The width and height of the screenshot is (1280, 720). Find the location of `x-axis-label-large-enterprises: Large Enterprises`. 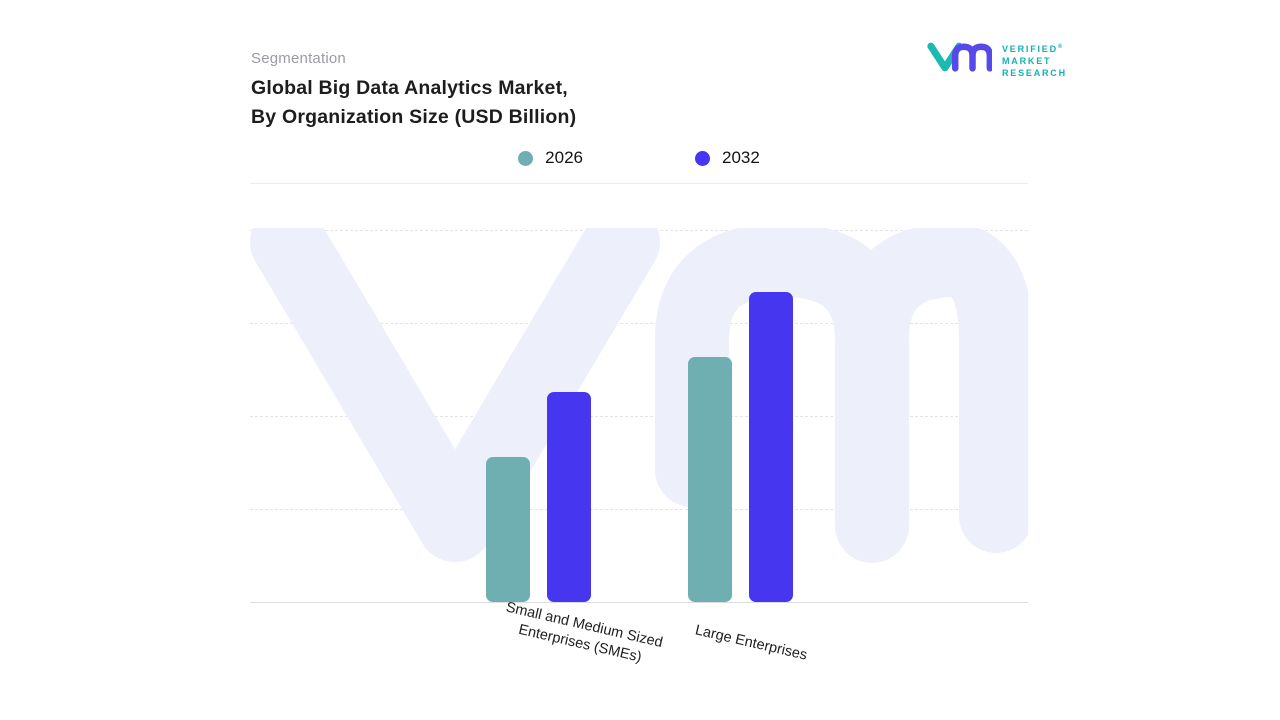

x-axis-label-large-enterprises: Large Enterprises is located at coordinates (751, 643).